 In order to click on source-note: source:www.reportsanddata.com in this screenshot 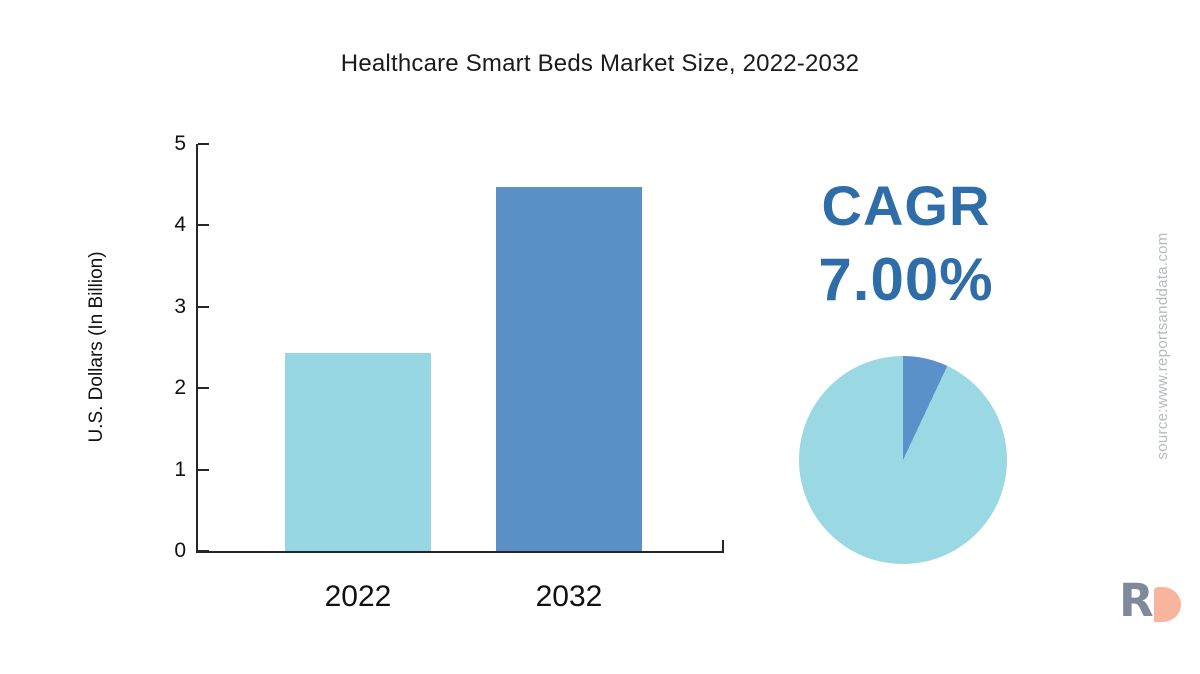, I will do `click(1162, 346)`.